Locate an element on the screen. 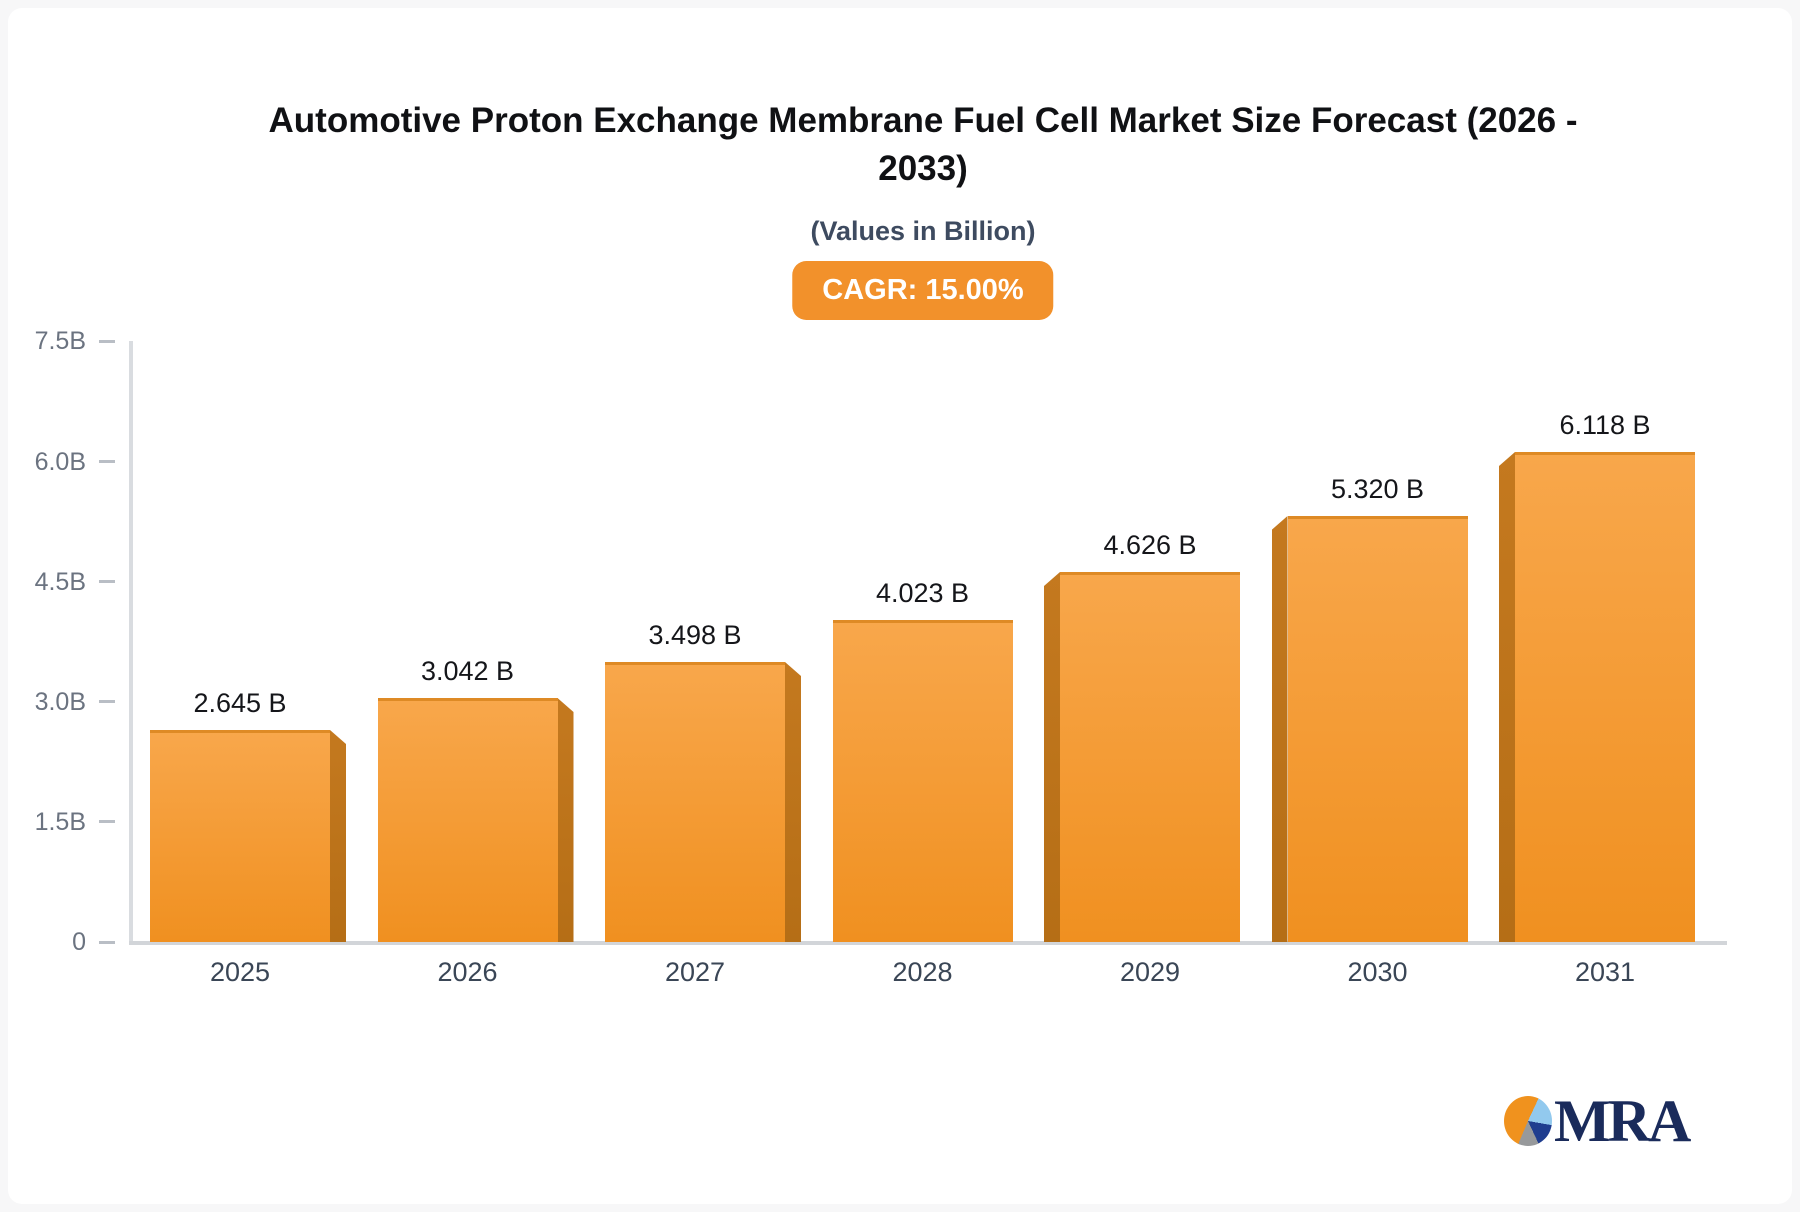  y-axis-line is located at coordinates (131, 643).